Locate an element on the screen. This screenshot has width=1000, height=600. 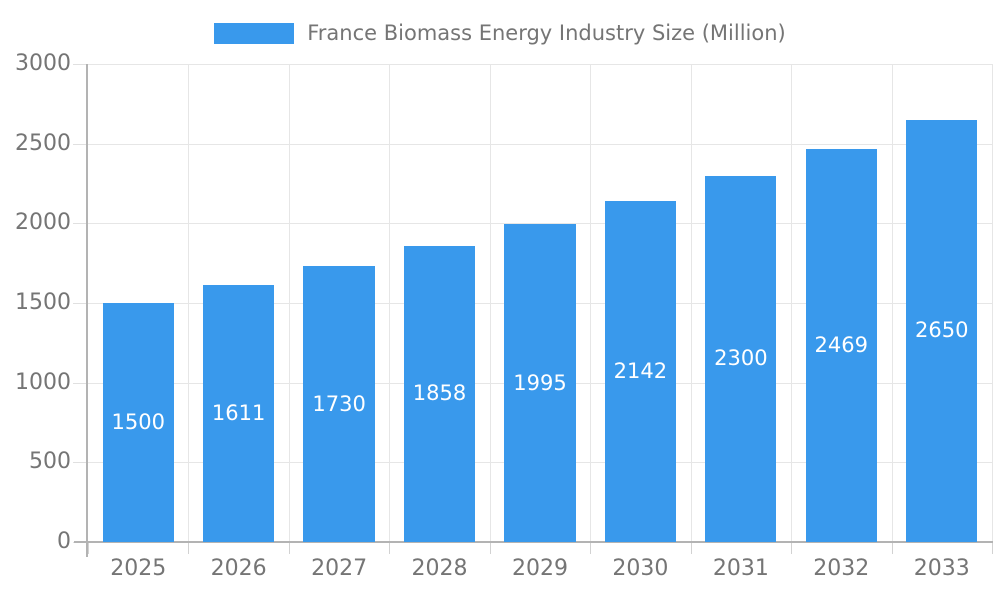
bar-cell: 1611 is located at coordinates (238, 303).